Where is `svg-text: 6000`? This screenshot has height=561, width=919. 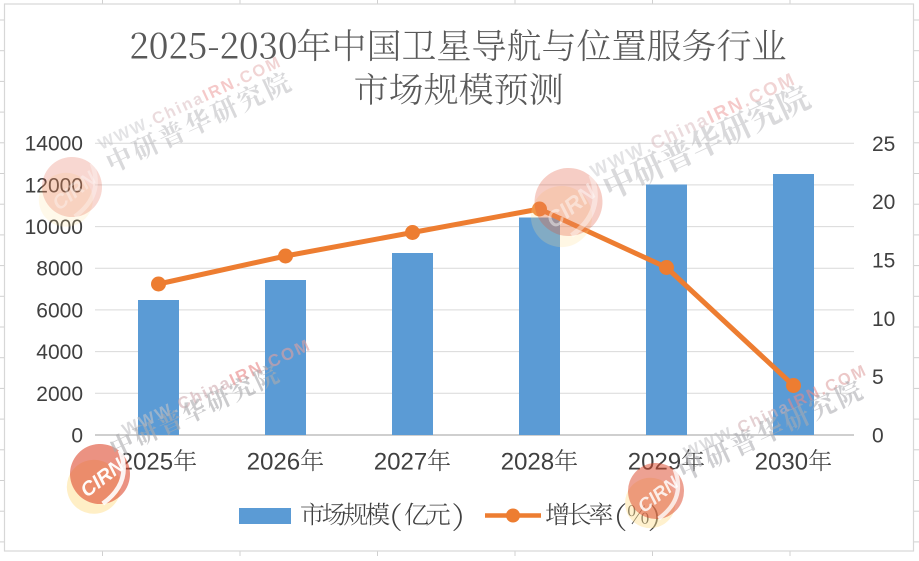 svg-text: 6000 is located at coordinates (59, 310).